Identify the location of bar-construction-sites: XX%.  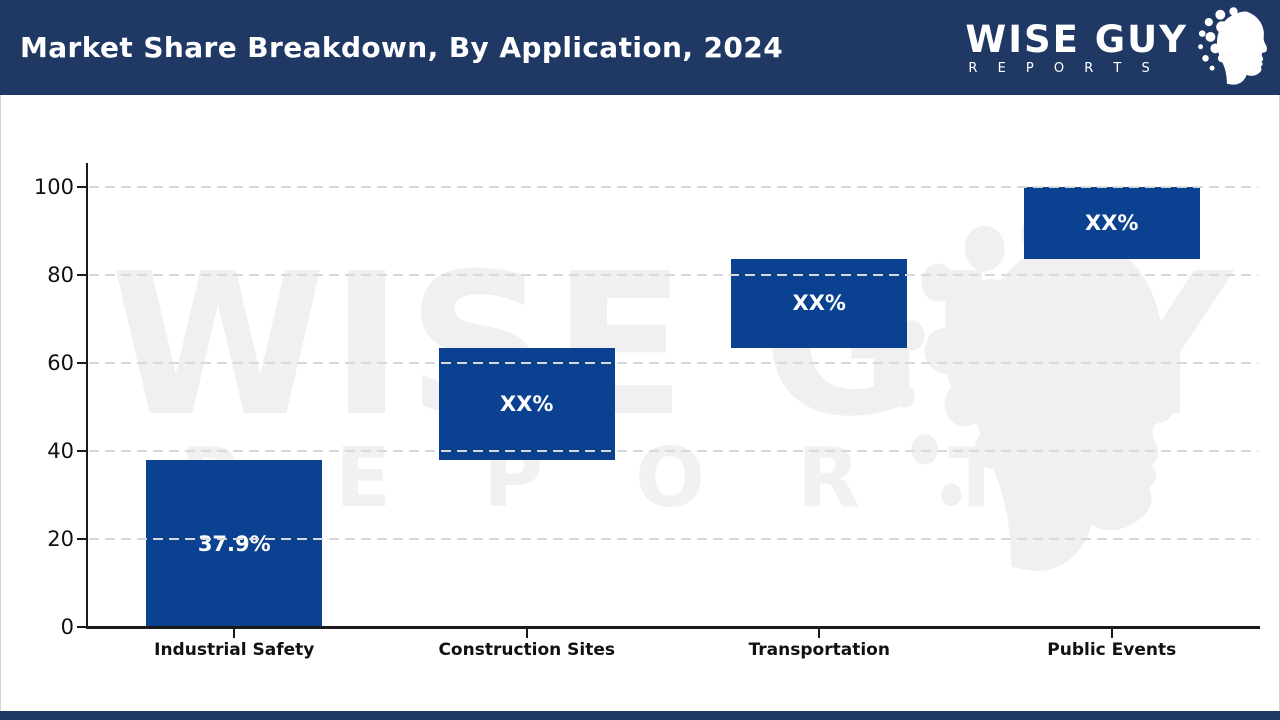
(526, 404).